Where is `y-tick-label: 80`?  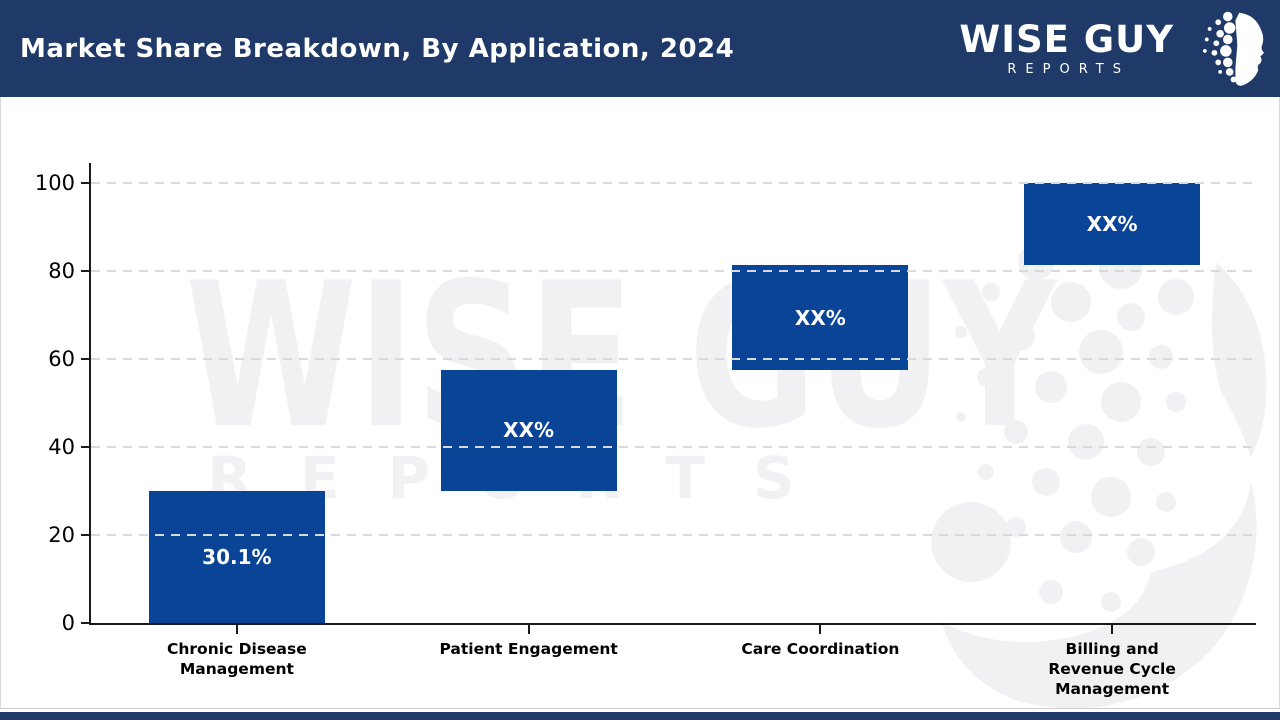 y-tick-label: 80 is located at coordinates (61, 271).